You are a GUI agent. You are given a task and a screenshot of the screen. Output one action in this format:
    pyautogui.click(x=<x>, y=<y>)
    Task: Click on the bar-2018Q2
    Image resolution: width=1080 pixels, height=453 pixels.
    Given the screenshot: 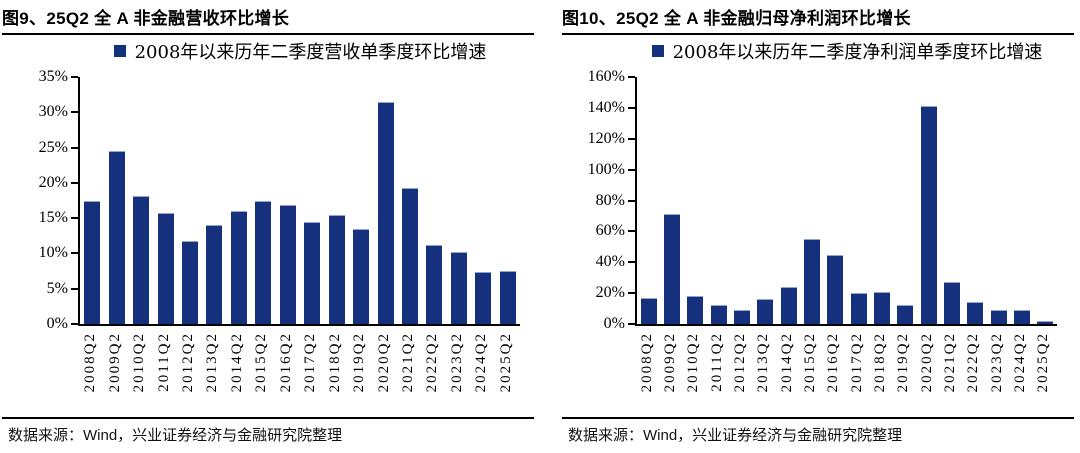 What is the action you would take?
    pyautogui.click(x=882, y=307)
    